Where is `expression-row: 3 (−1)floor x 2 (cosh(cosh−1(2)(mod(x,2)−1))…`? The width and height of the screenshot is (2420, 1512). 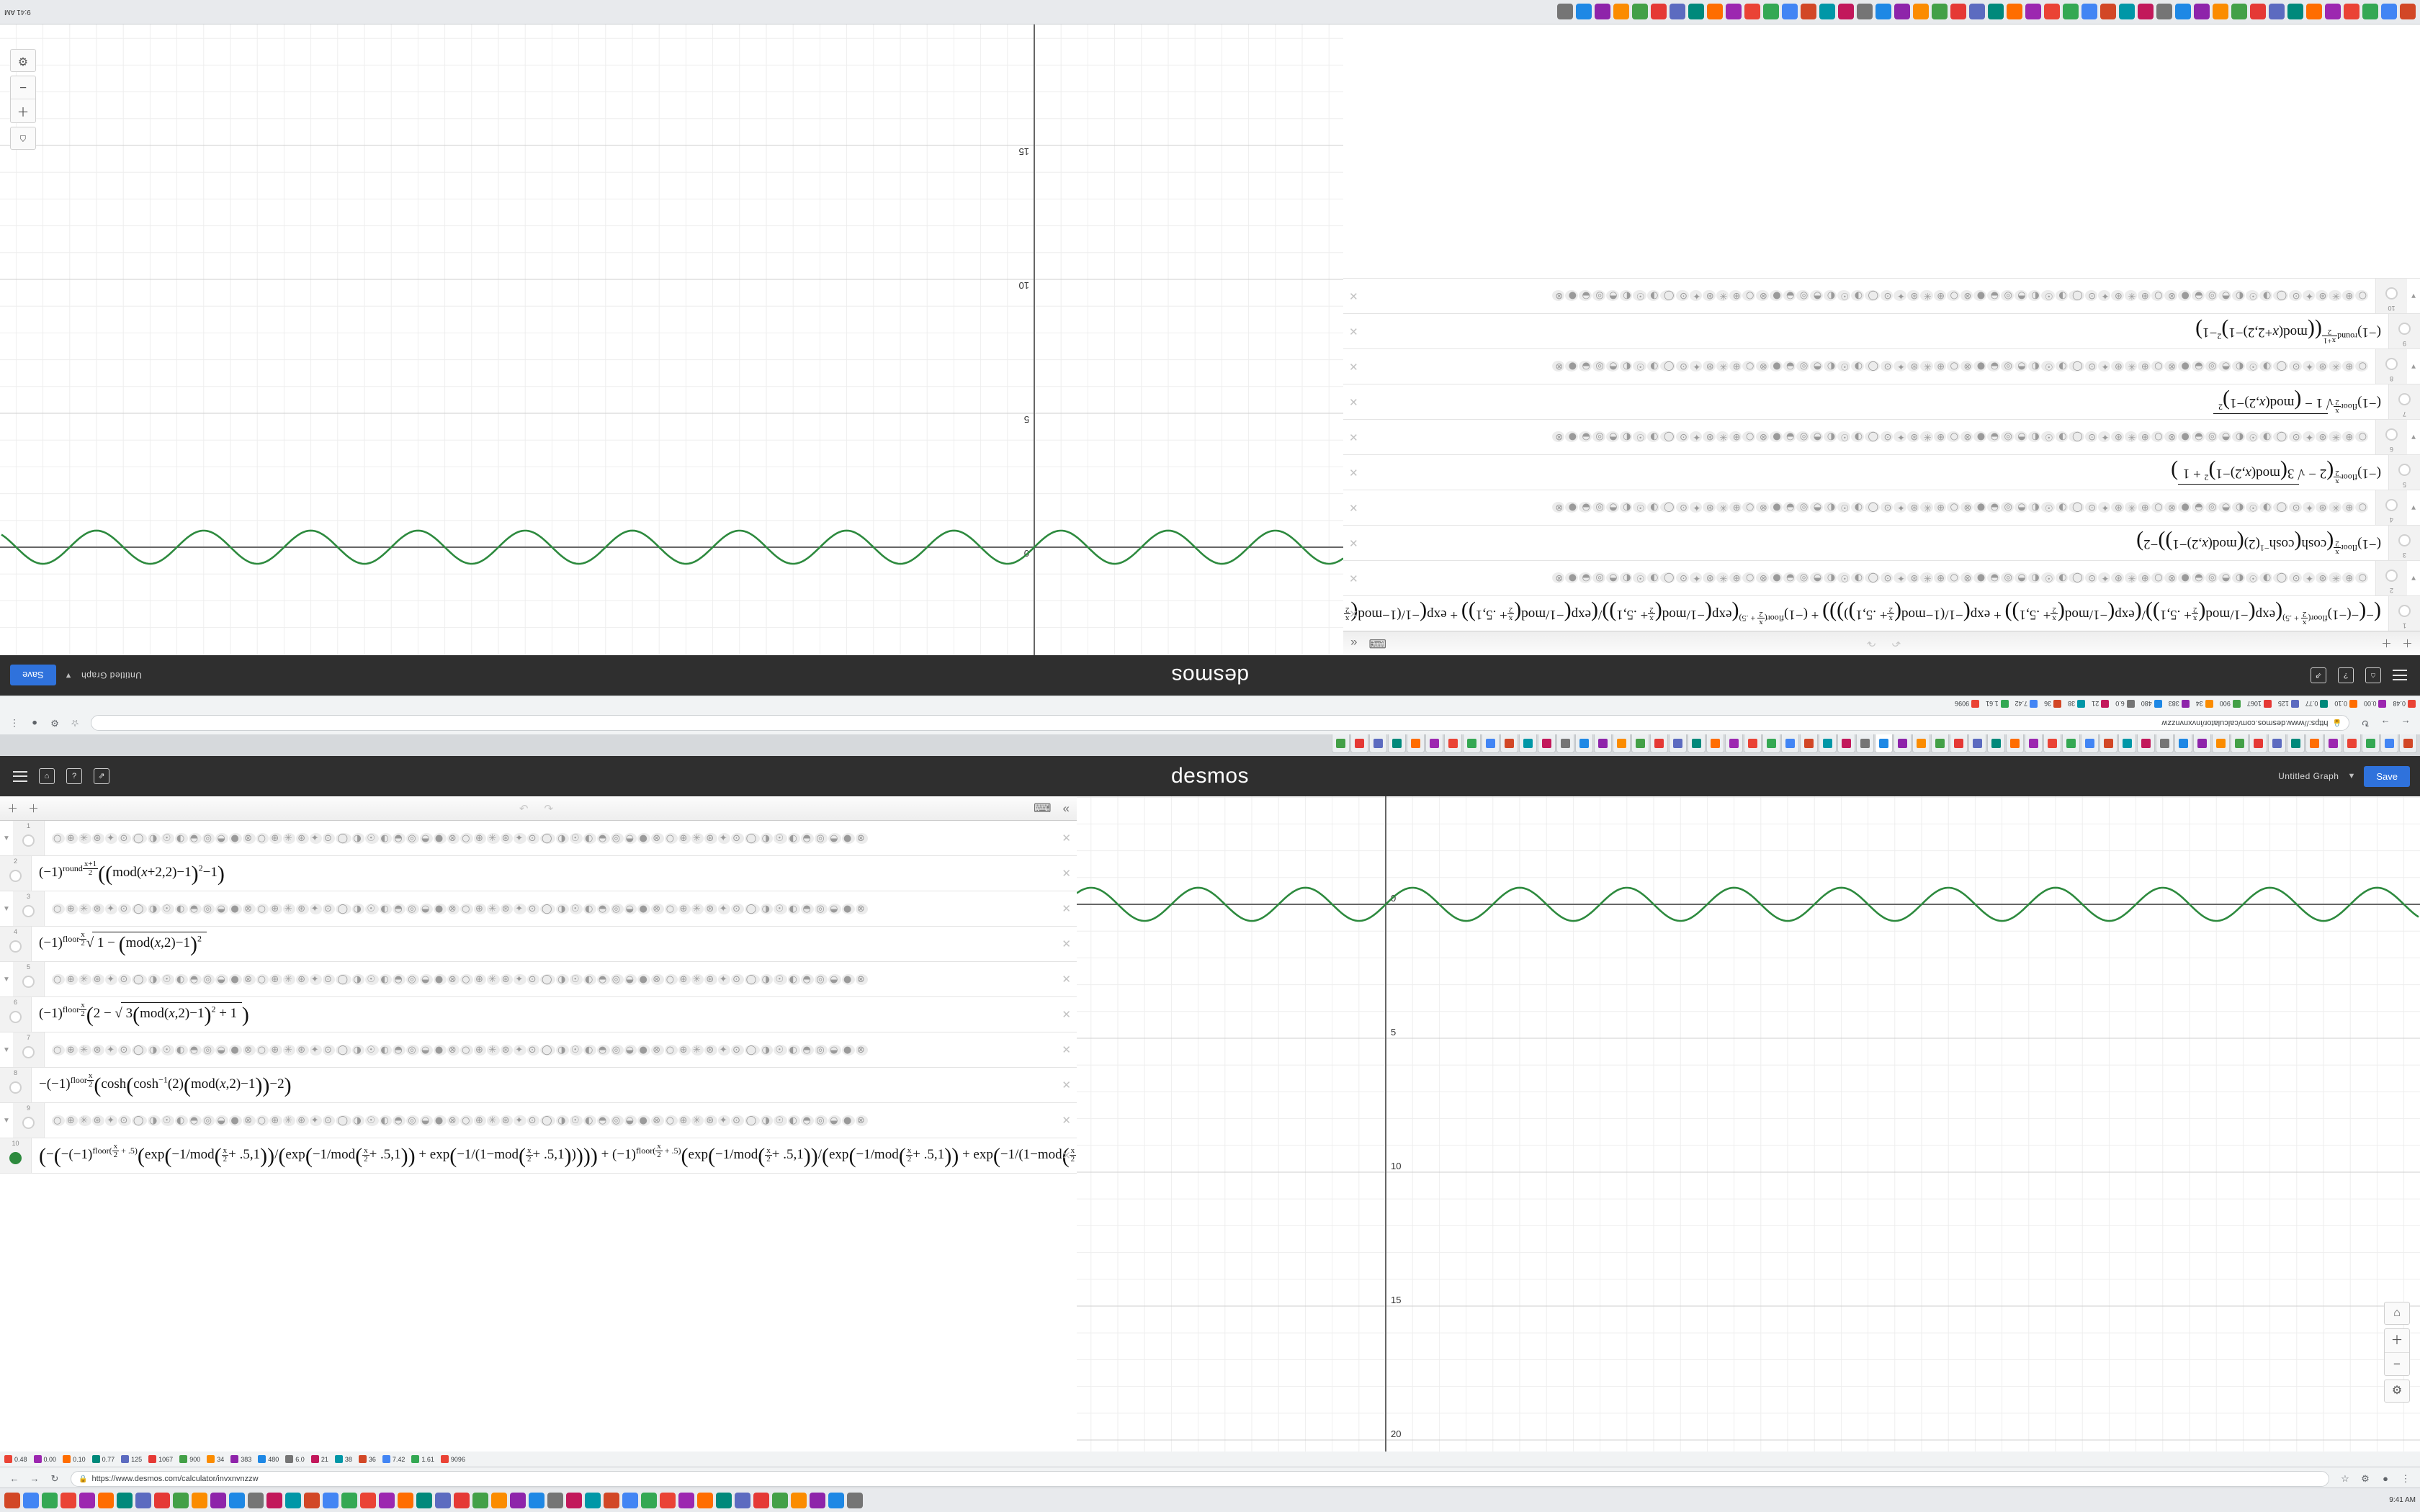
expression-row: 3 (−1)floor x 2 (cosh(cosh−1(2)(mod(x,2)−1))… is located at coordinates (1881, 542).